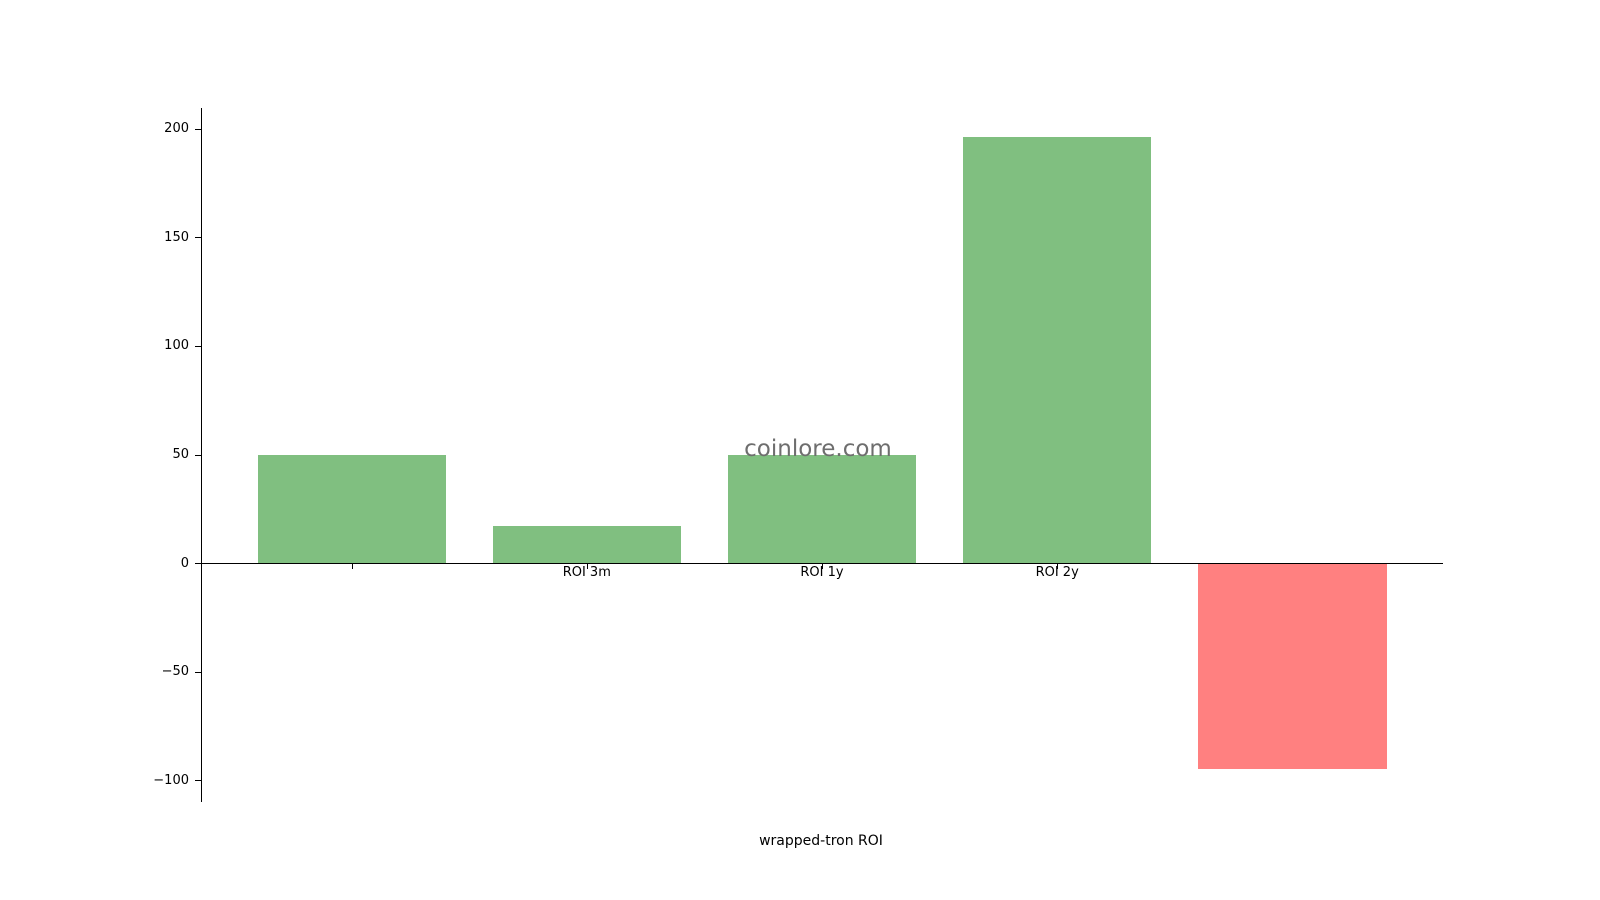  I want to click on y-tick-label: −50, so click(175, 672).